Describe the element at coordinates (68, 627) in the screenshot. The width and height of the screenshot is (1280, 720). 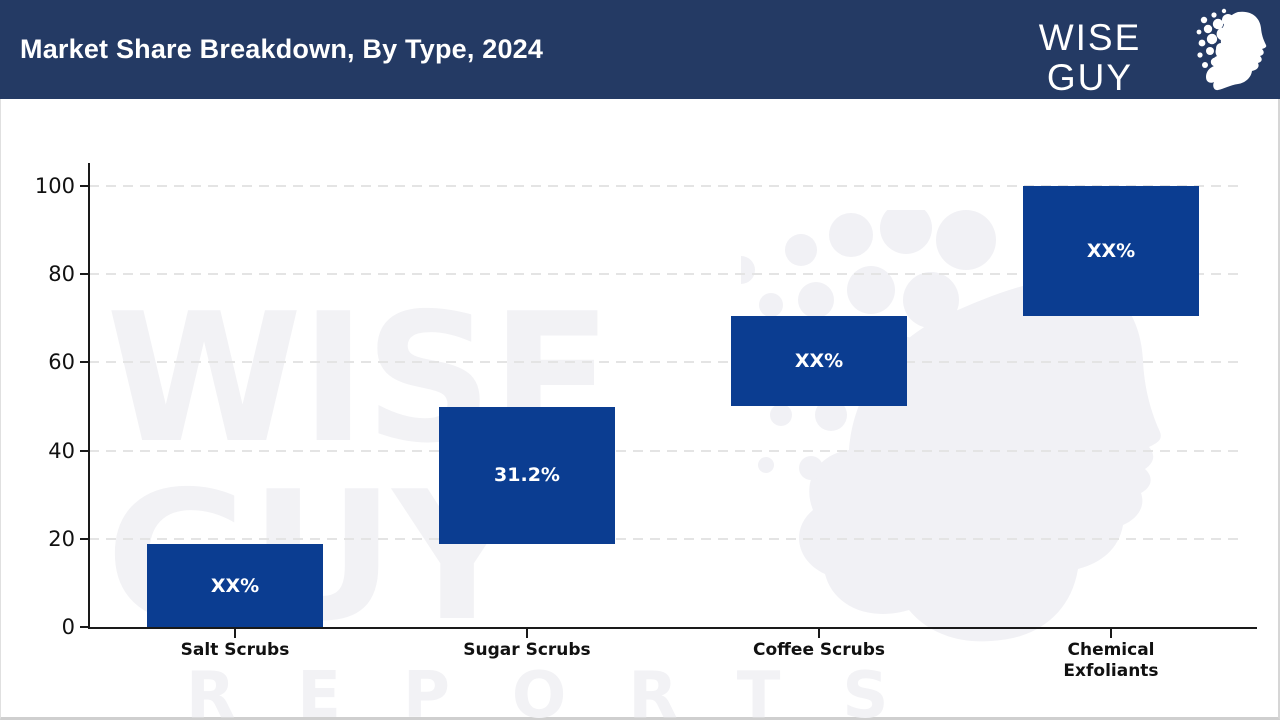
I see `y-axis-tick-label: 0` at that location.